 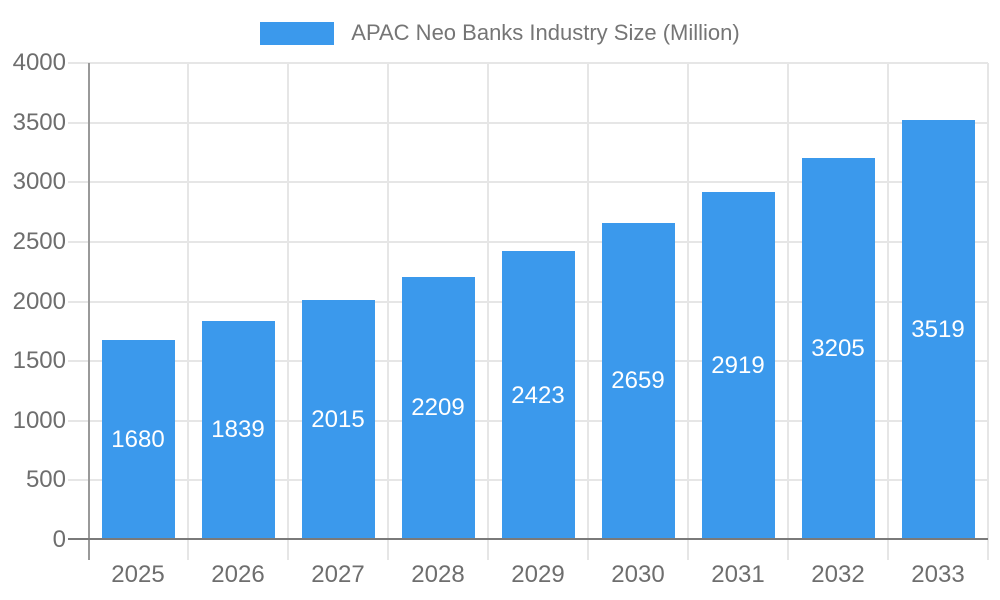 I want to click on legend-item: APAC Neo Banks Industry Size (Million), so click(x=500, y=33).